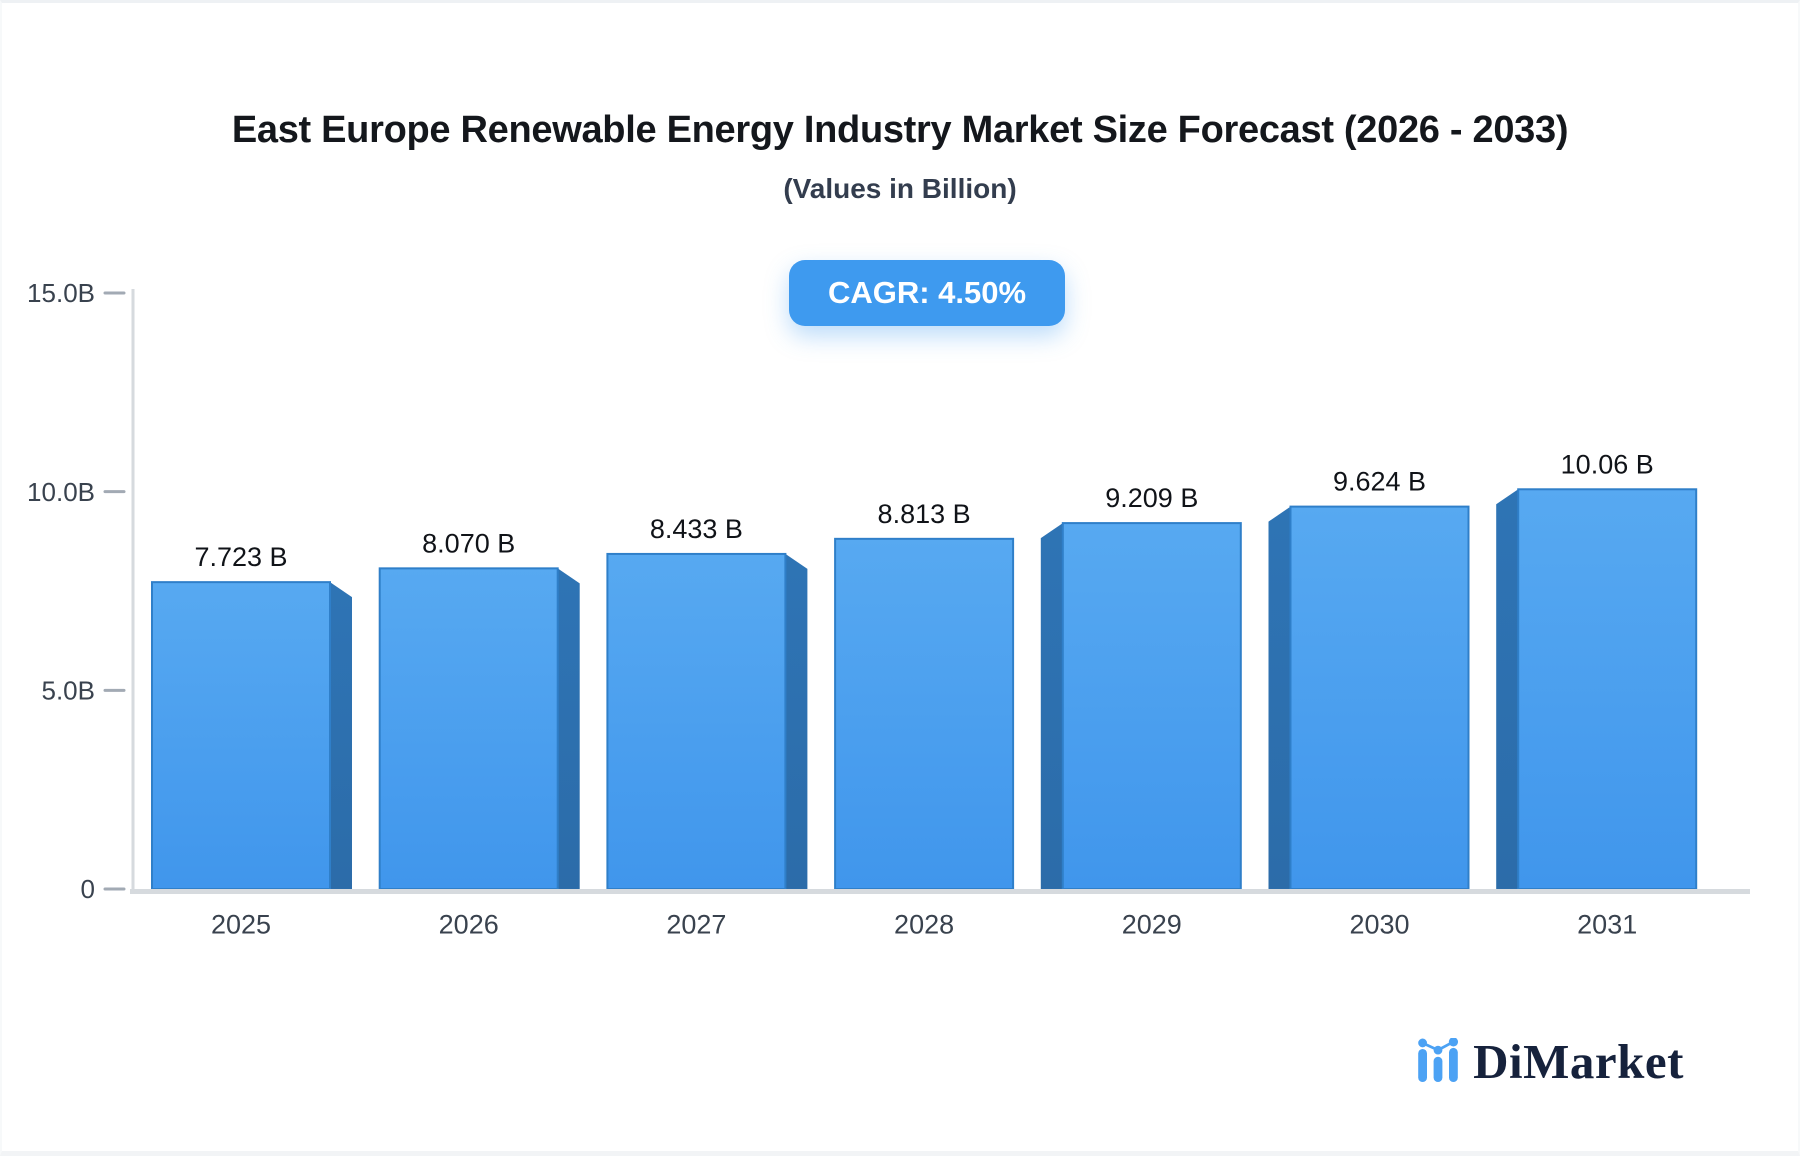 Image resolution: width=1800 pixels, height=1156 pixels. Describe the element at coordinates (468, 543) in the screenshot. I see `bar-value-label-2026: 8.070 B` at that location.